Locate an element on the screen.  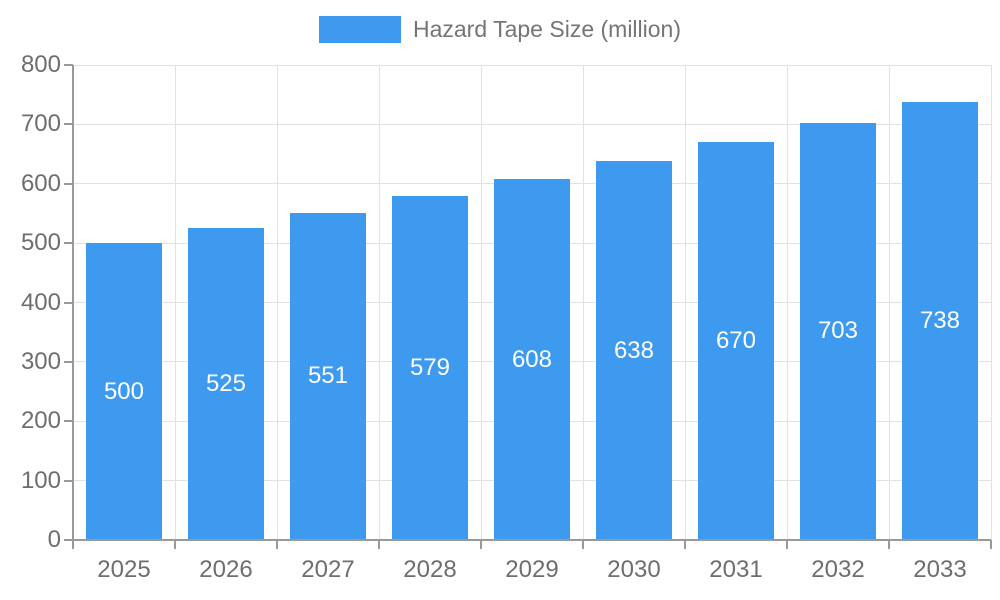
y-tick-label: 100 is located at coordinates (40, 480).